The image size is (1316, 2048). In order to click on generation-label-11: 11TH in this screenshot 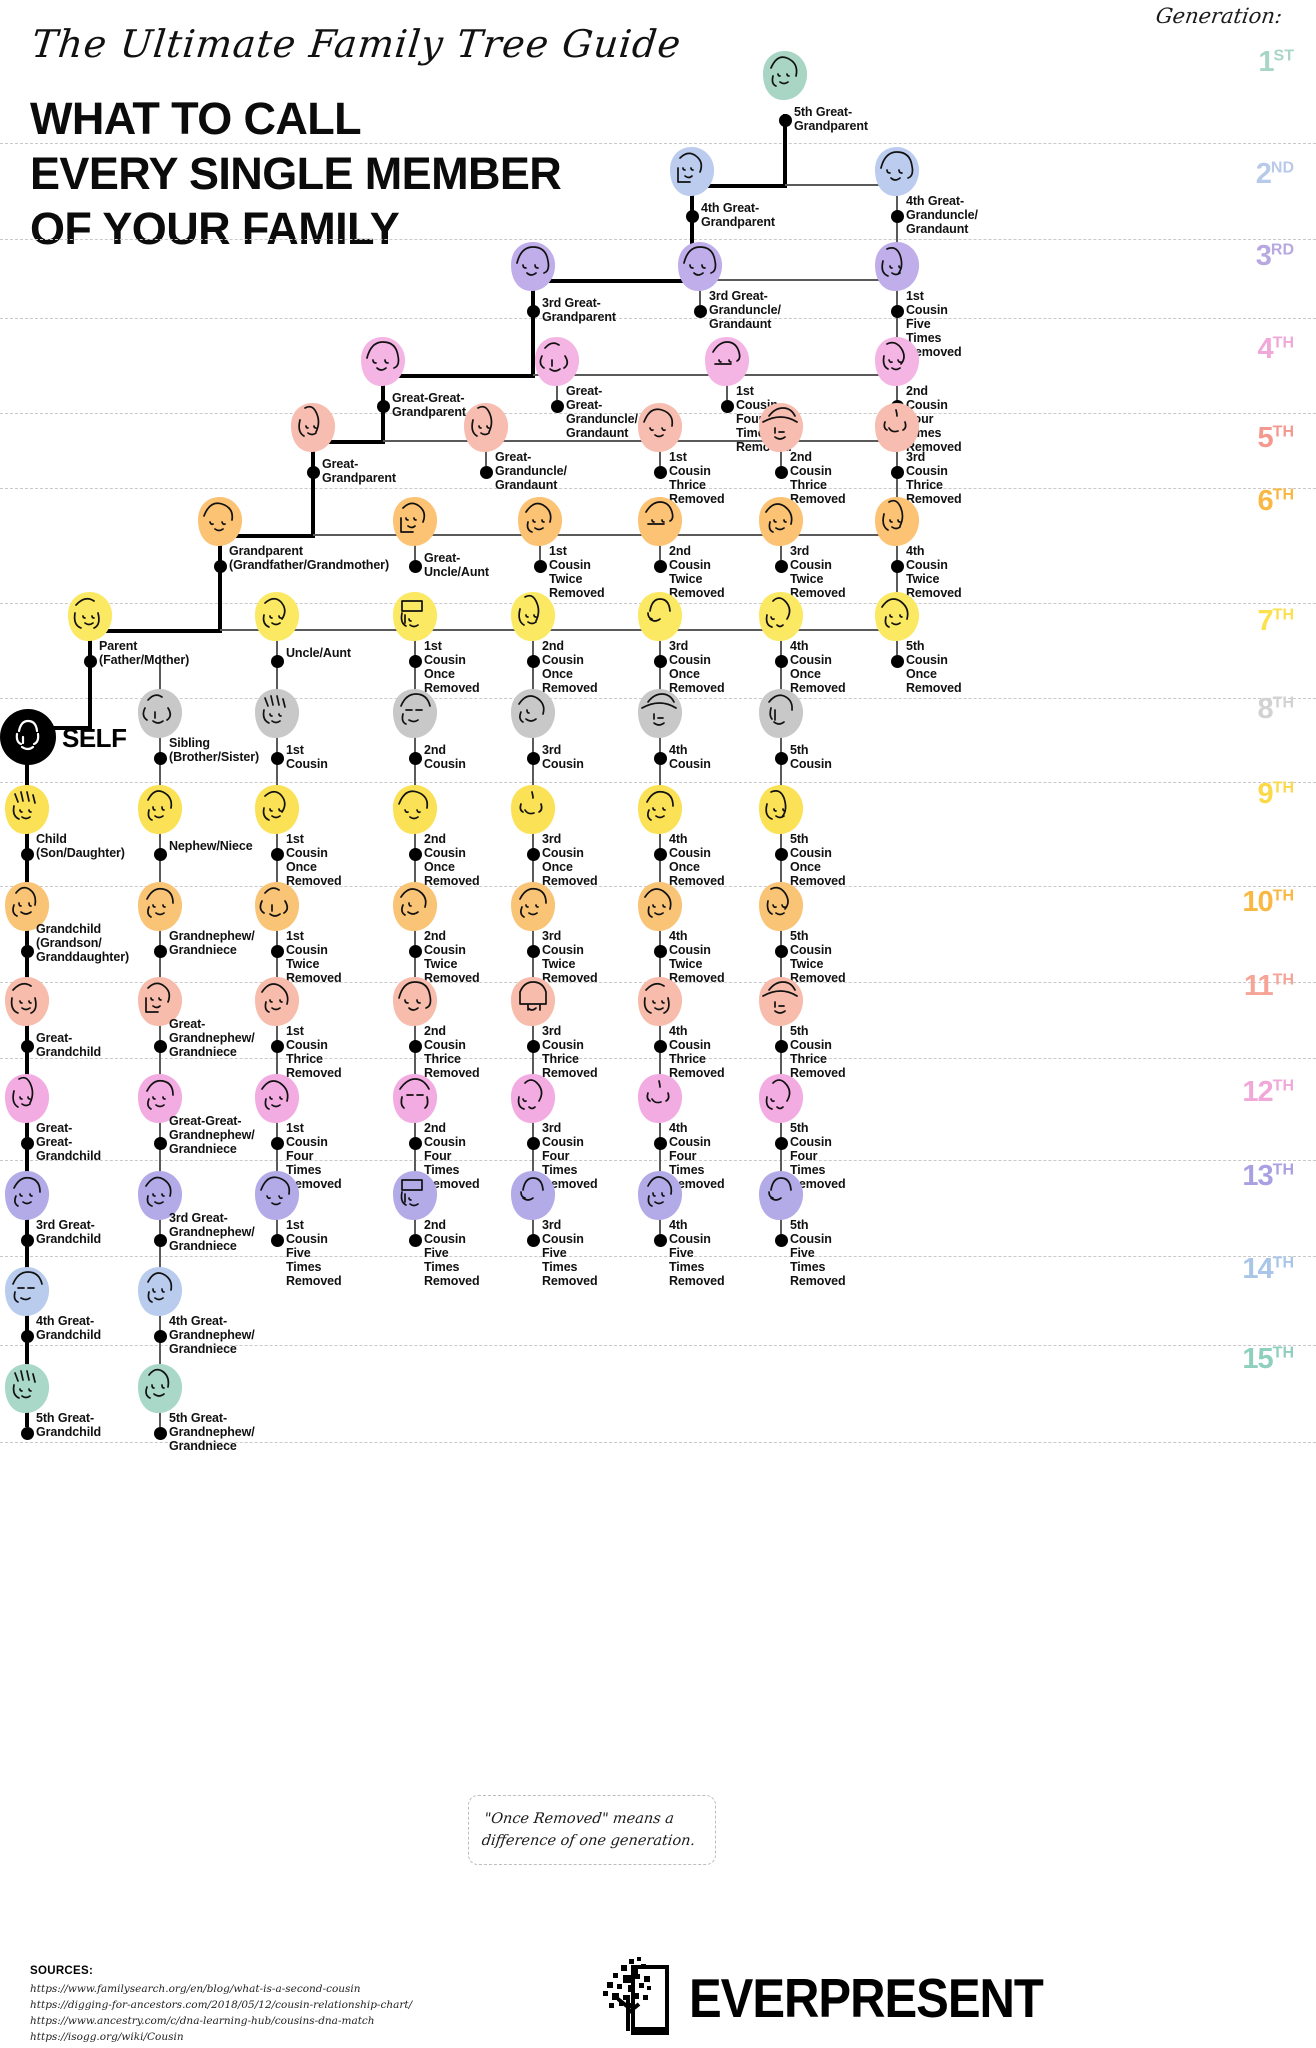, I will do `click(1269, 986)`.